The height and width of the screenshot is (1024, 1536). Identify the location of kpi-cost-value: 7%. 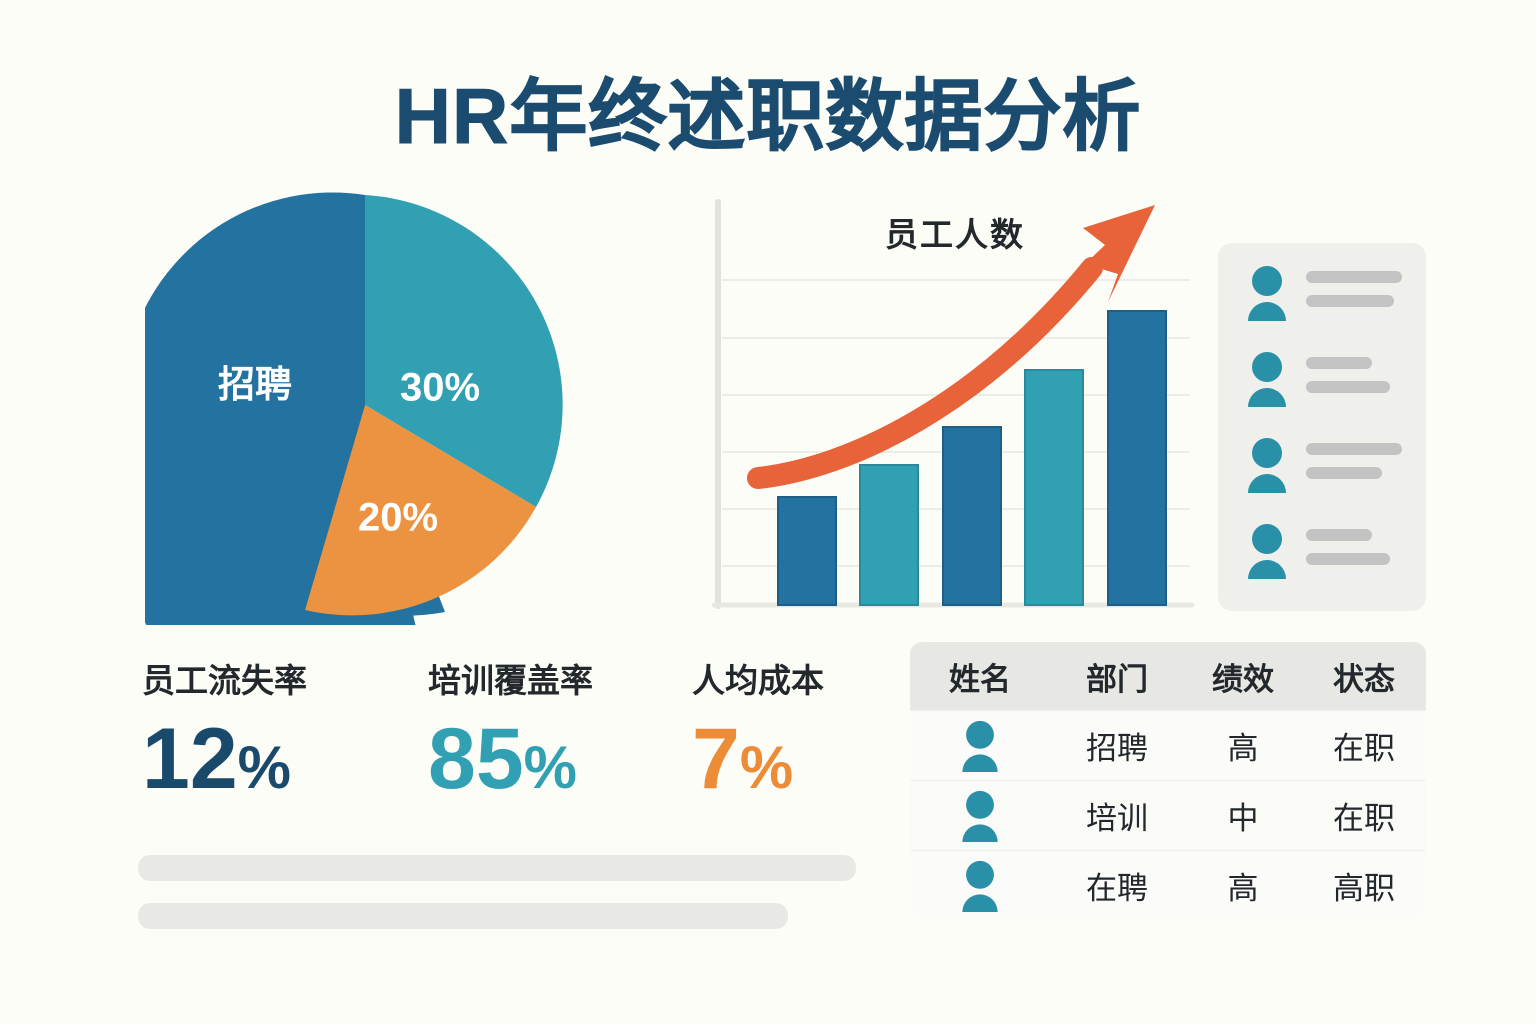
(758, 759).